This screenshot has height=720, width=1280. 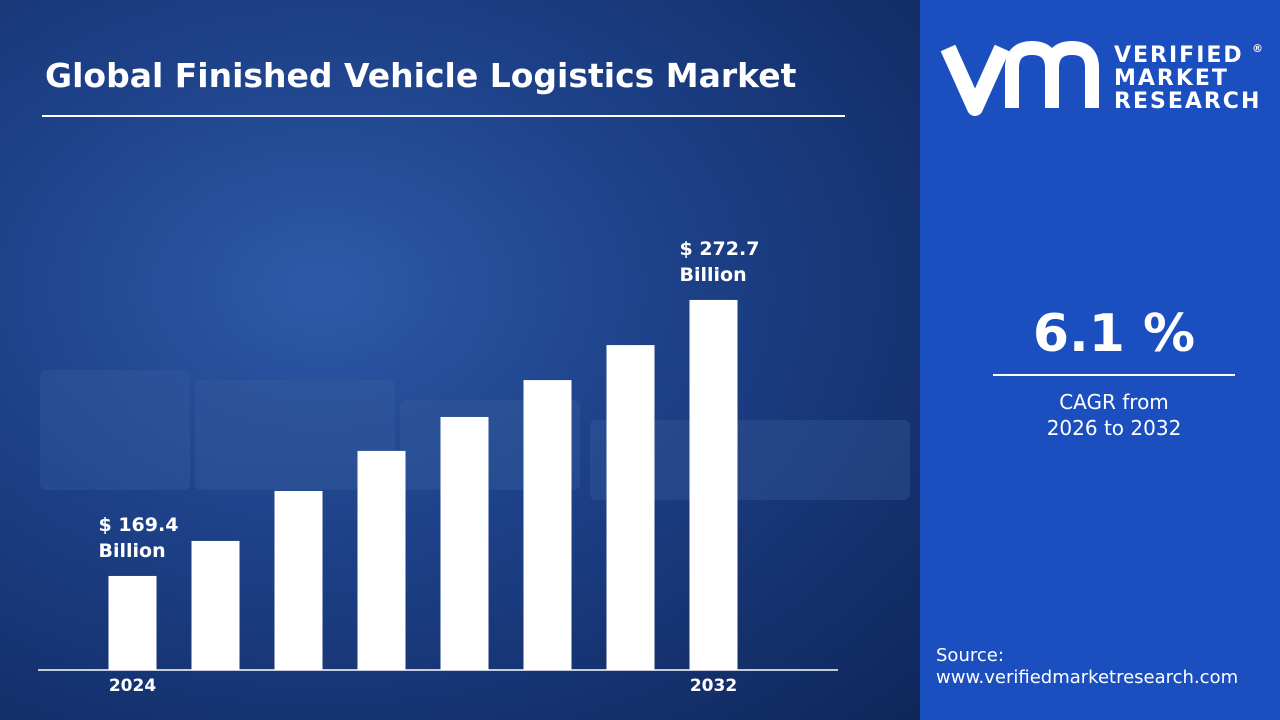 I want to click on logo-word: RESEARCH, so click(x=1187, y=101).